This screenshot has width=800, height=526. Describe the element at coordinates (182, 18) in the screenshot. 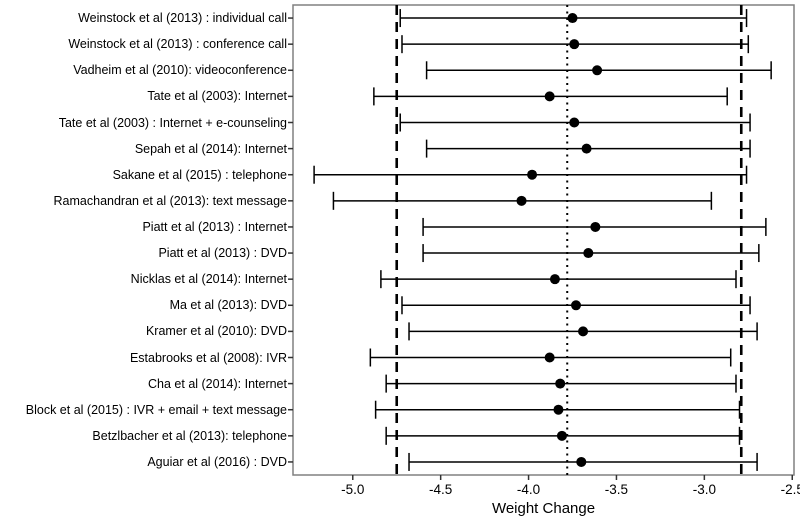

I see `study-label: Weinstock et al (2013) : individual call` at that location.